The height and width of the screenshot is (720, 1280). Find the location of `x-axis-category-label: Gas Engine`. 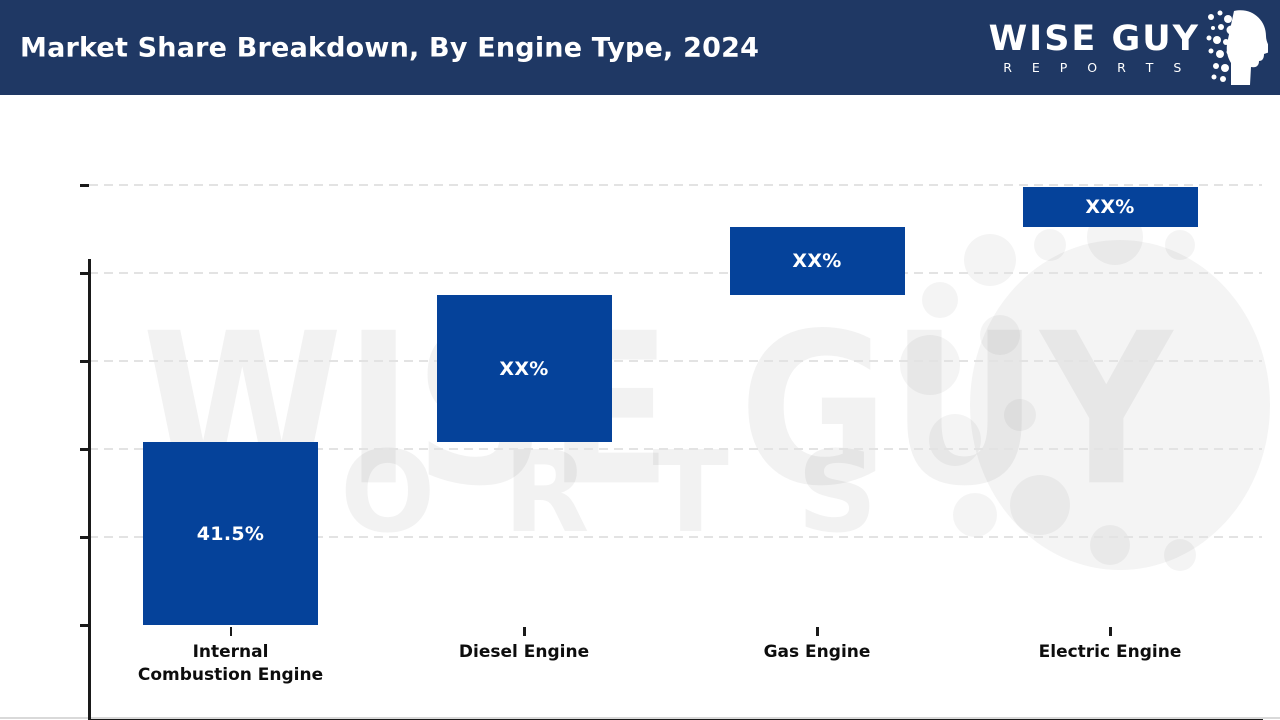

x-axis-category-label: Gas Engine is located at coordinates (817, 652).